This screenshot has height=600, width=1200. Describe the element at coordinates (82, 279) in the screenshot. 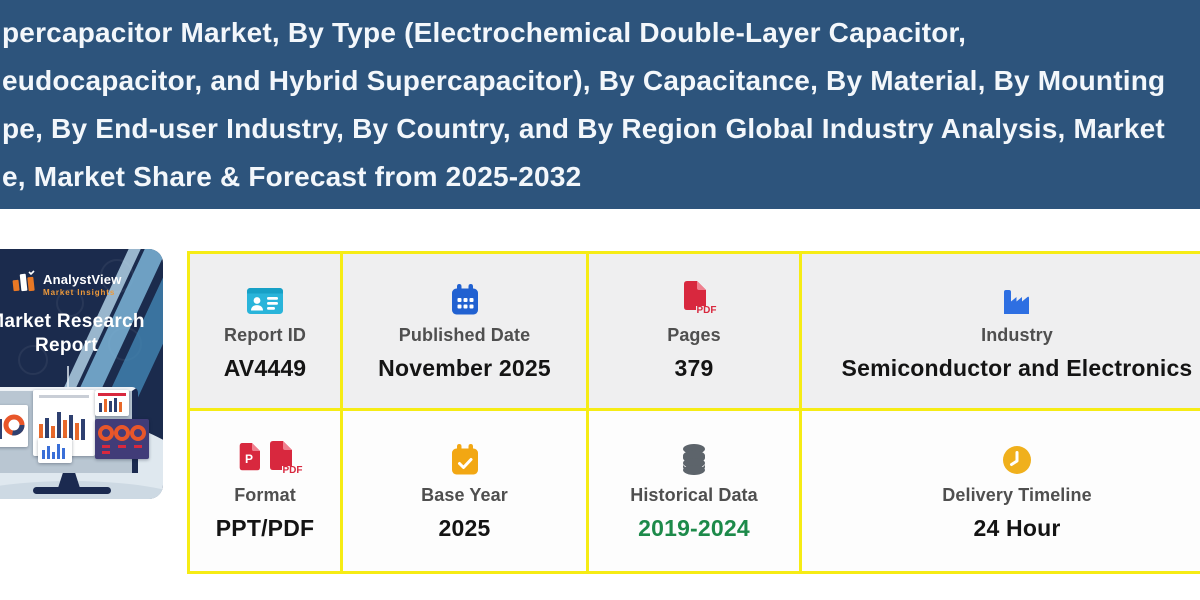

I see `brand-name: AnalystView` at that location.